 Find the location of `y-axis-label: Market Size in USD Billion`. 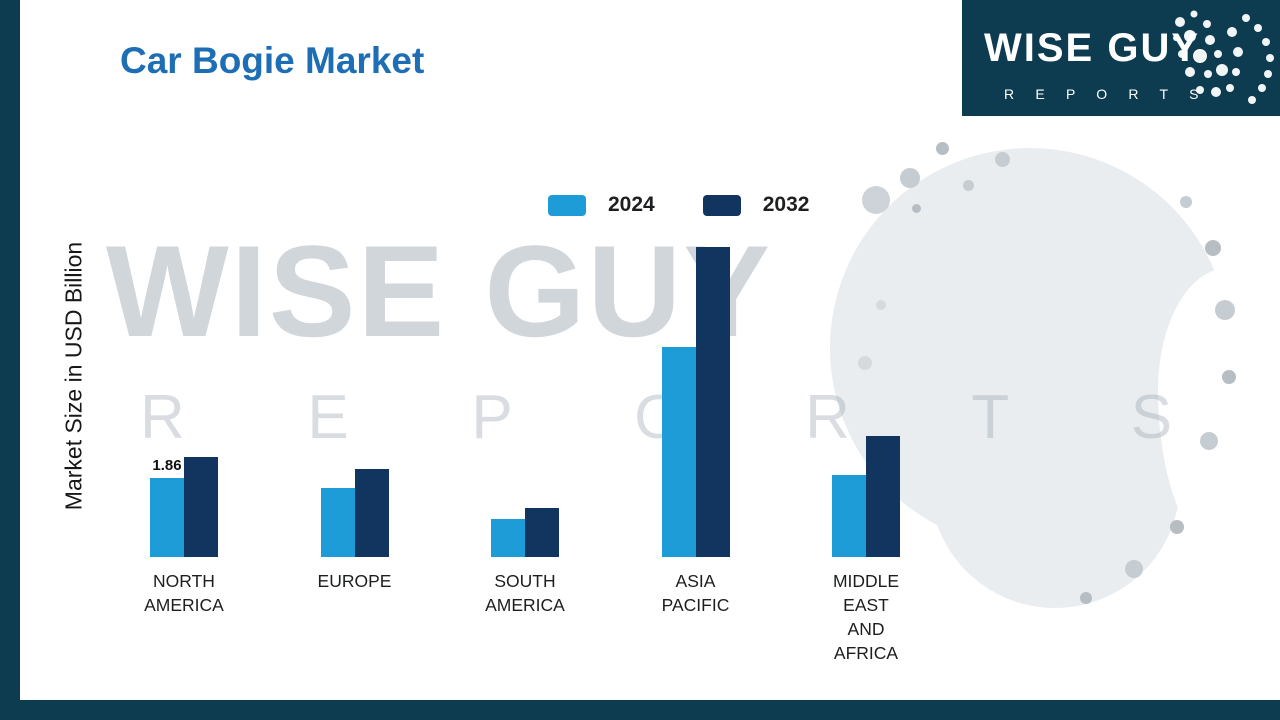

y-axis-label: Market Size in USD Billion is located at coordinates (73, 376).